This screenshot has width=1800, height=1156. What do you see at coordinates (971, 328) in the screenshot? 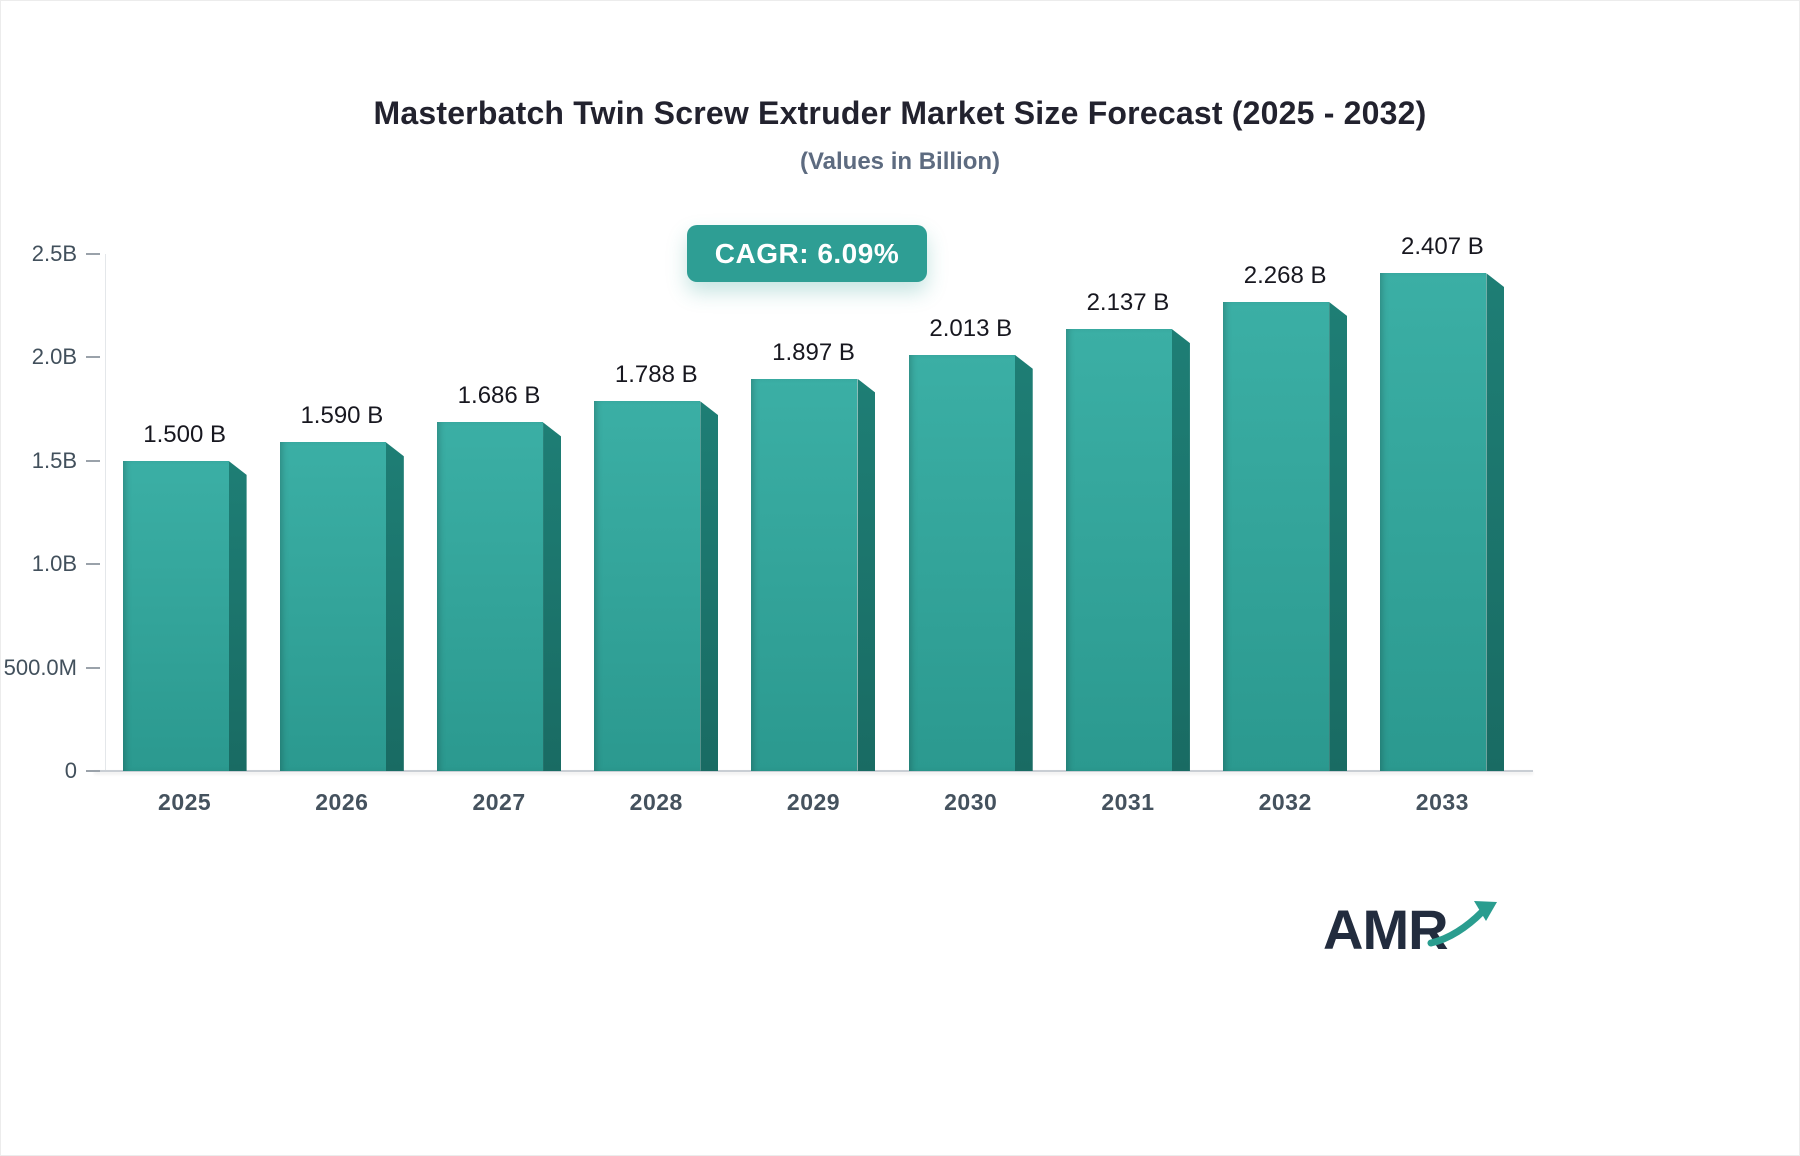
I see `bar-value-label: 2.013 B` at bounding box center [971, 328].